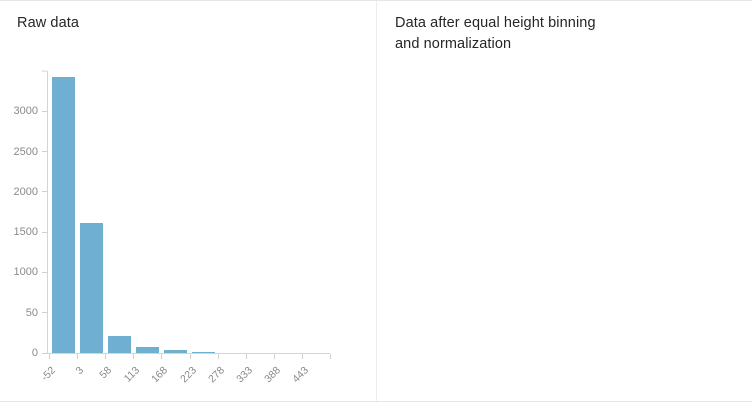 The height and width of the screenshot is (417, 752). Describe the element at coordinates (48, 23) in the screenshot. I see `raw-data-title: Raw data` at that location.